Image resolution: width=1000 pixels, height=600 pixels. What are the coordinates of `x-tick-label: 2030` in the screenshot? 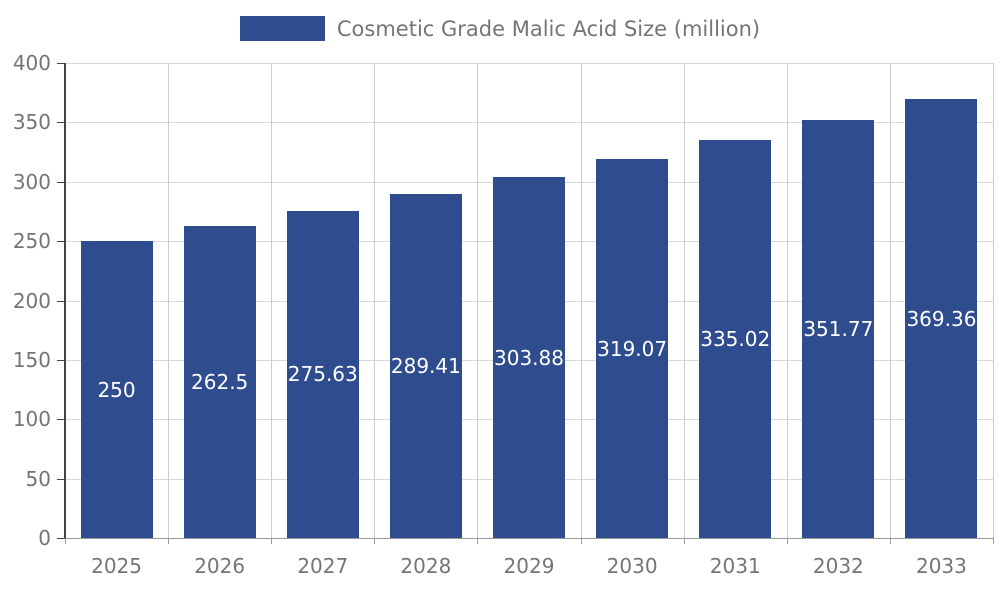 It's located at (632, 566).